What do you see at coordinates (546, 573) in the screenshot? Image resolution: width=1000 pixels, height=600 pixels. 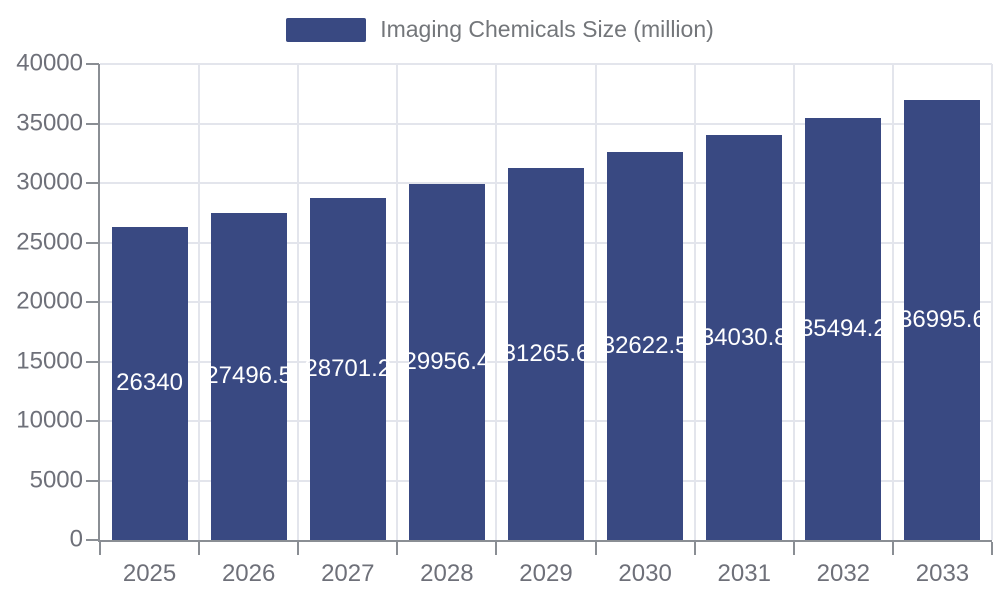 I see `x-axis-label: 2029` at bounding box center [546, 573].